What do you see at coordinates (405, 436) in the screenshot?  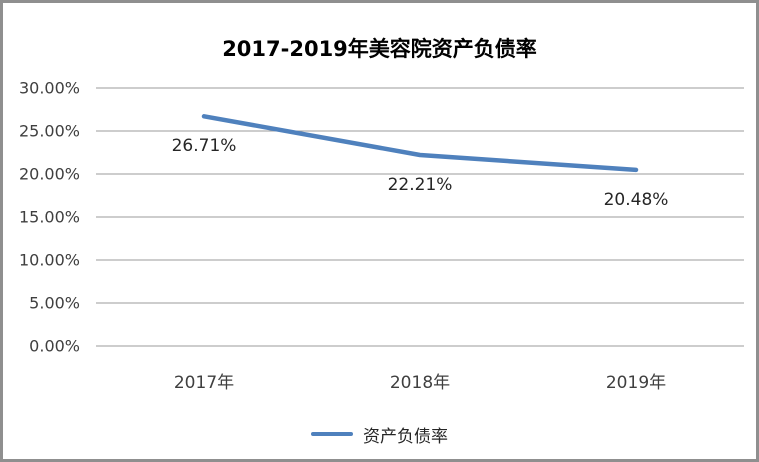 I see `legend-series-label: 资产负债率` at bounding box center [405, 436].